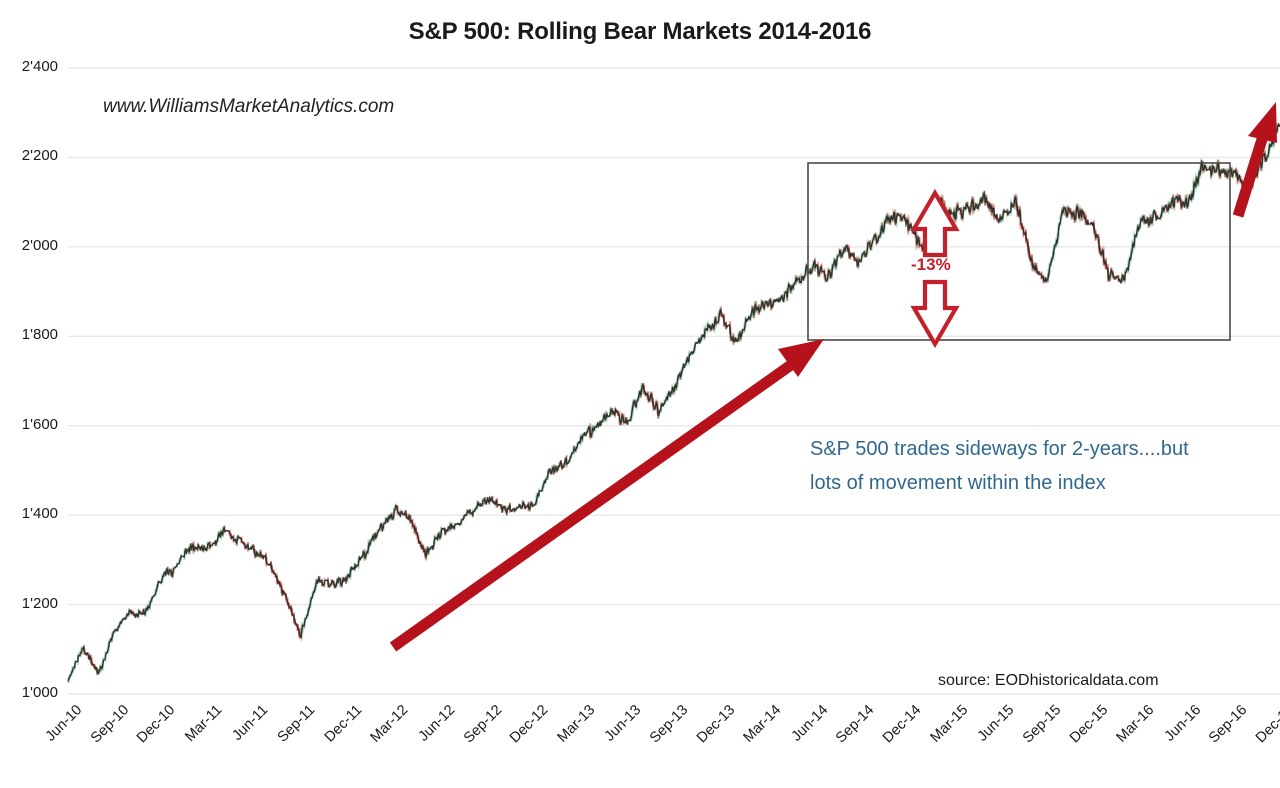 This screenshot has width=1280, height=788. Describe the element at coordinates (935, 223) in the screenshot. I see `drawdown-up-arrow-icon` at that location.